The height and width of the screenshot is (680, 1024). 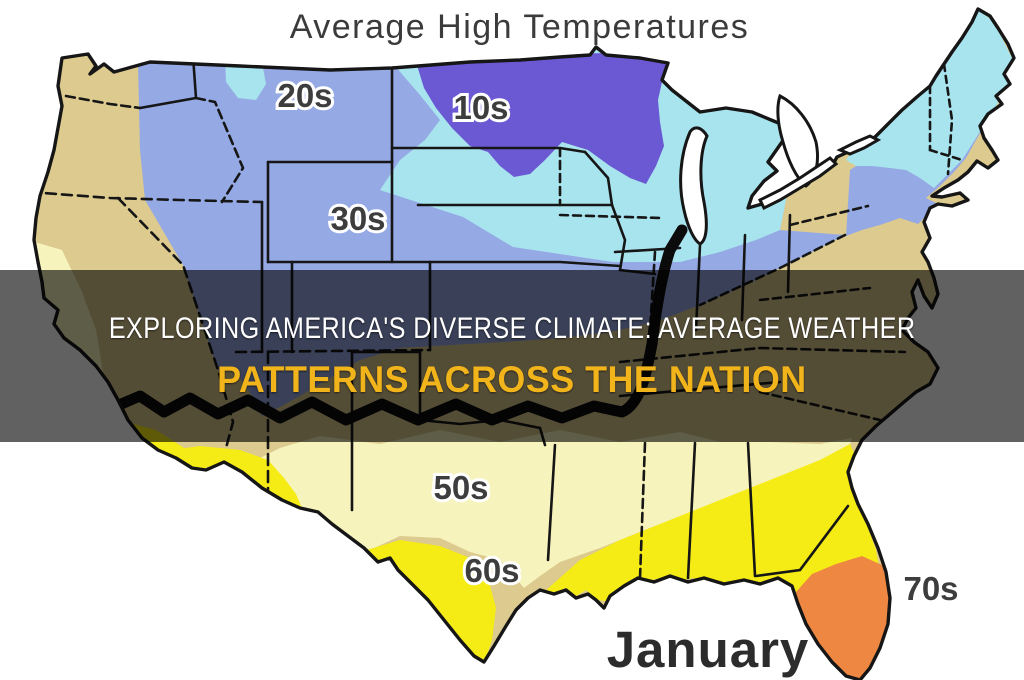 I want to click on band-60s-arizona, so click(x=230, y=477).